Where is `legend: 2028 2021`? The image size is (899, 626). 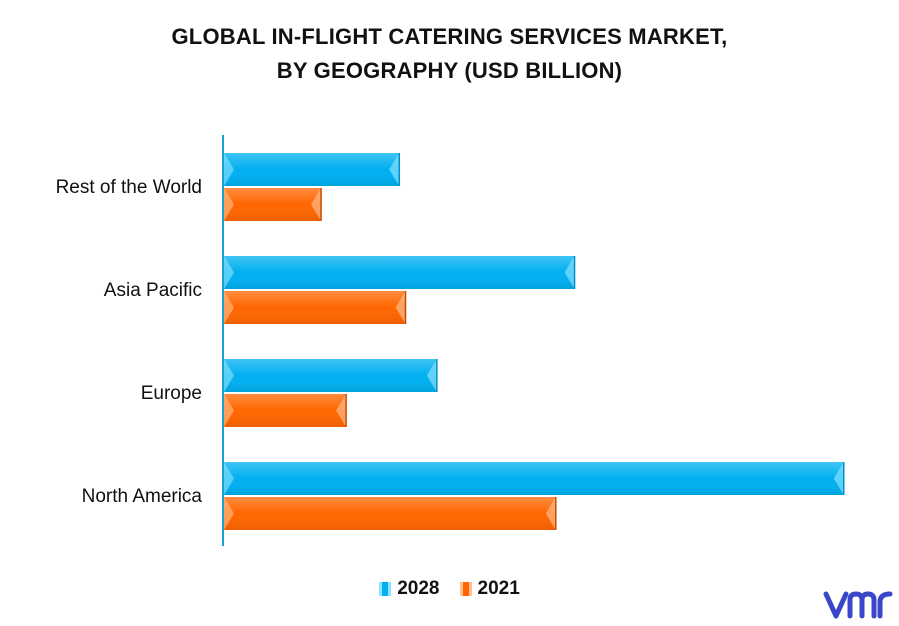
legend: 2028 2021 is located at coordinates (449, 589).